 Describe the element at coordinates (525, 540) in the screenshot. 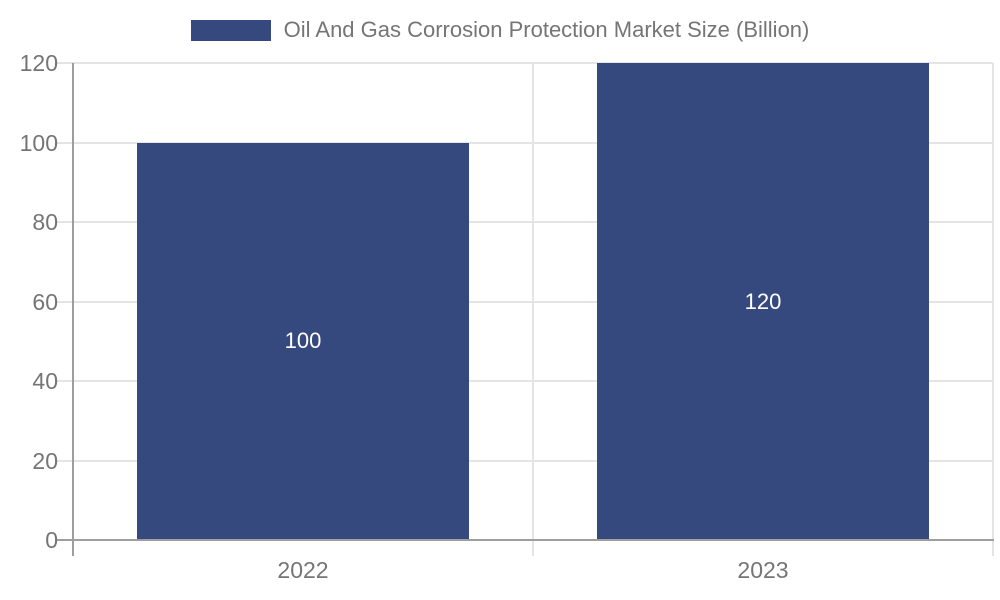

I see `x-axis-line` at that location.